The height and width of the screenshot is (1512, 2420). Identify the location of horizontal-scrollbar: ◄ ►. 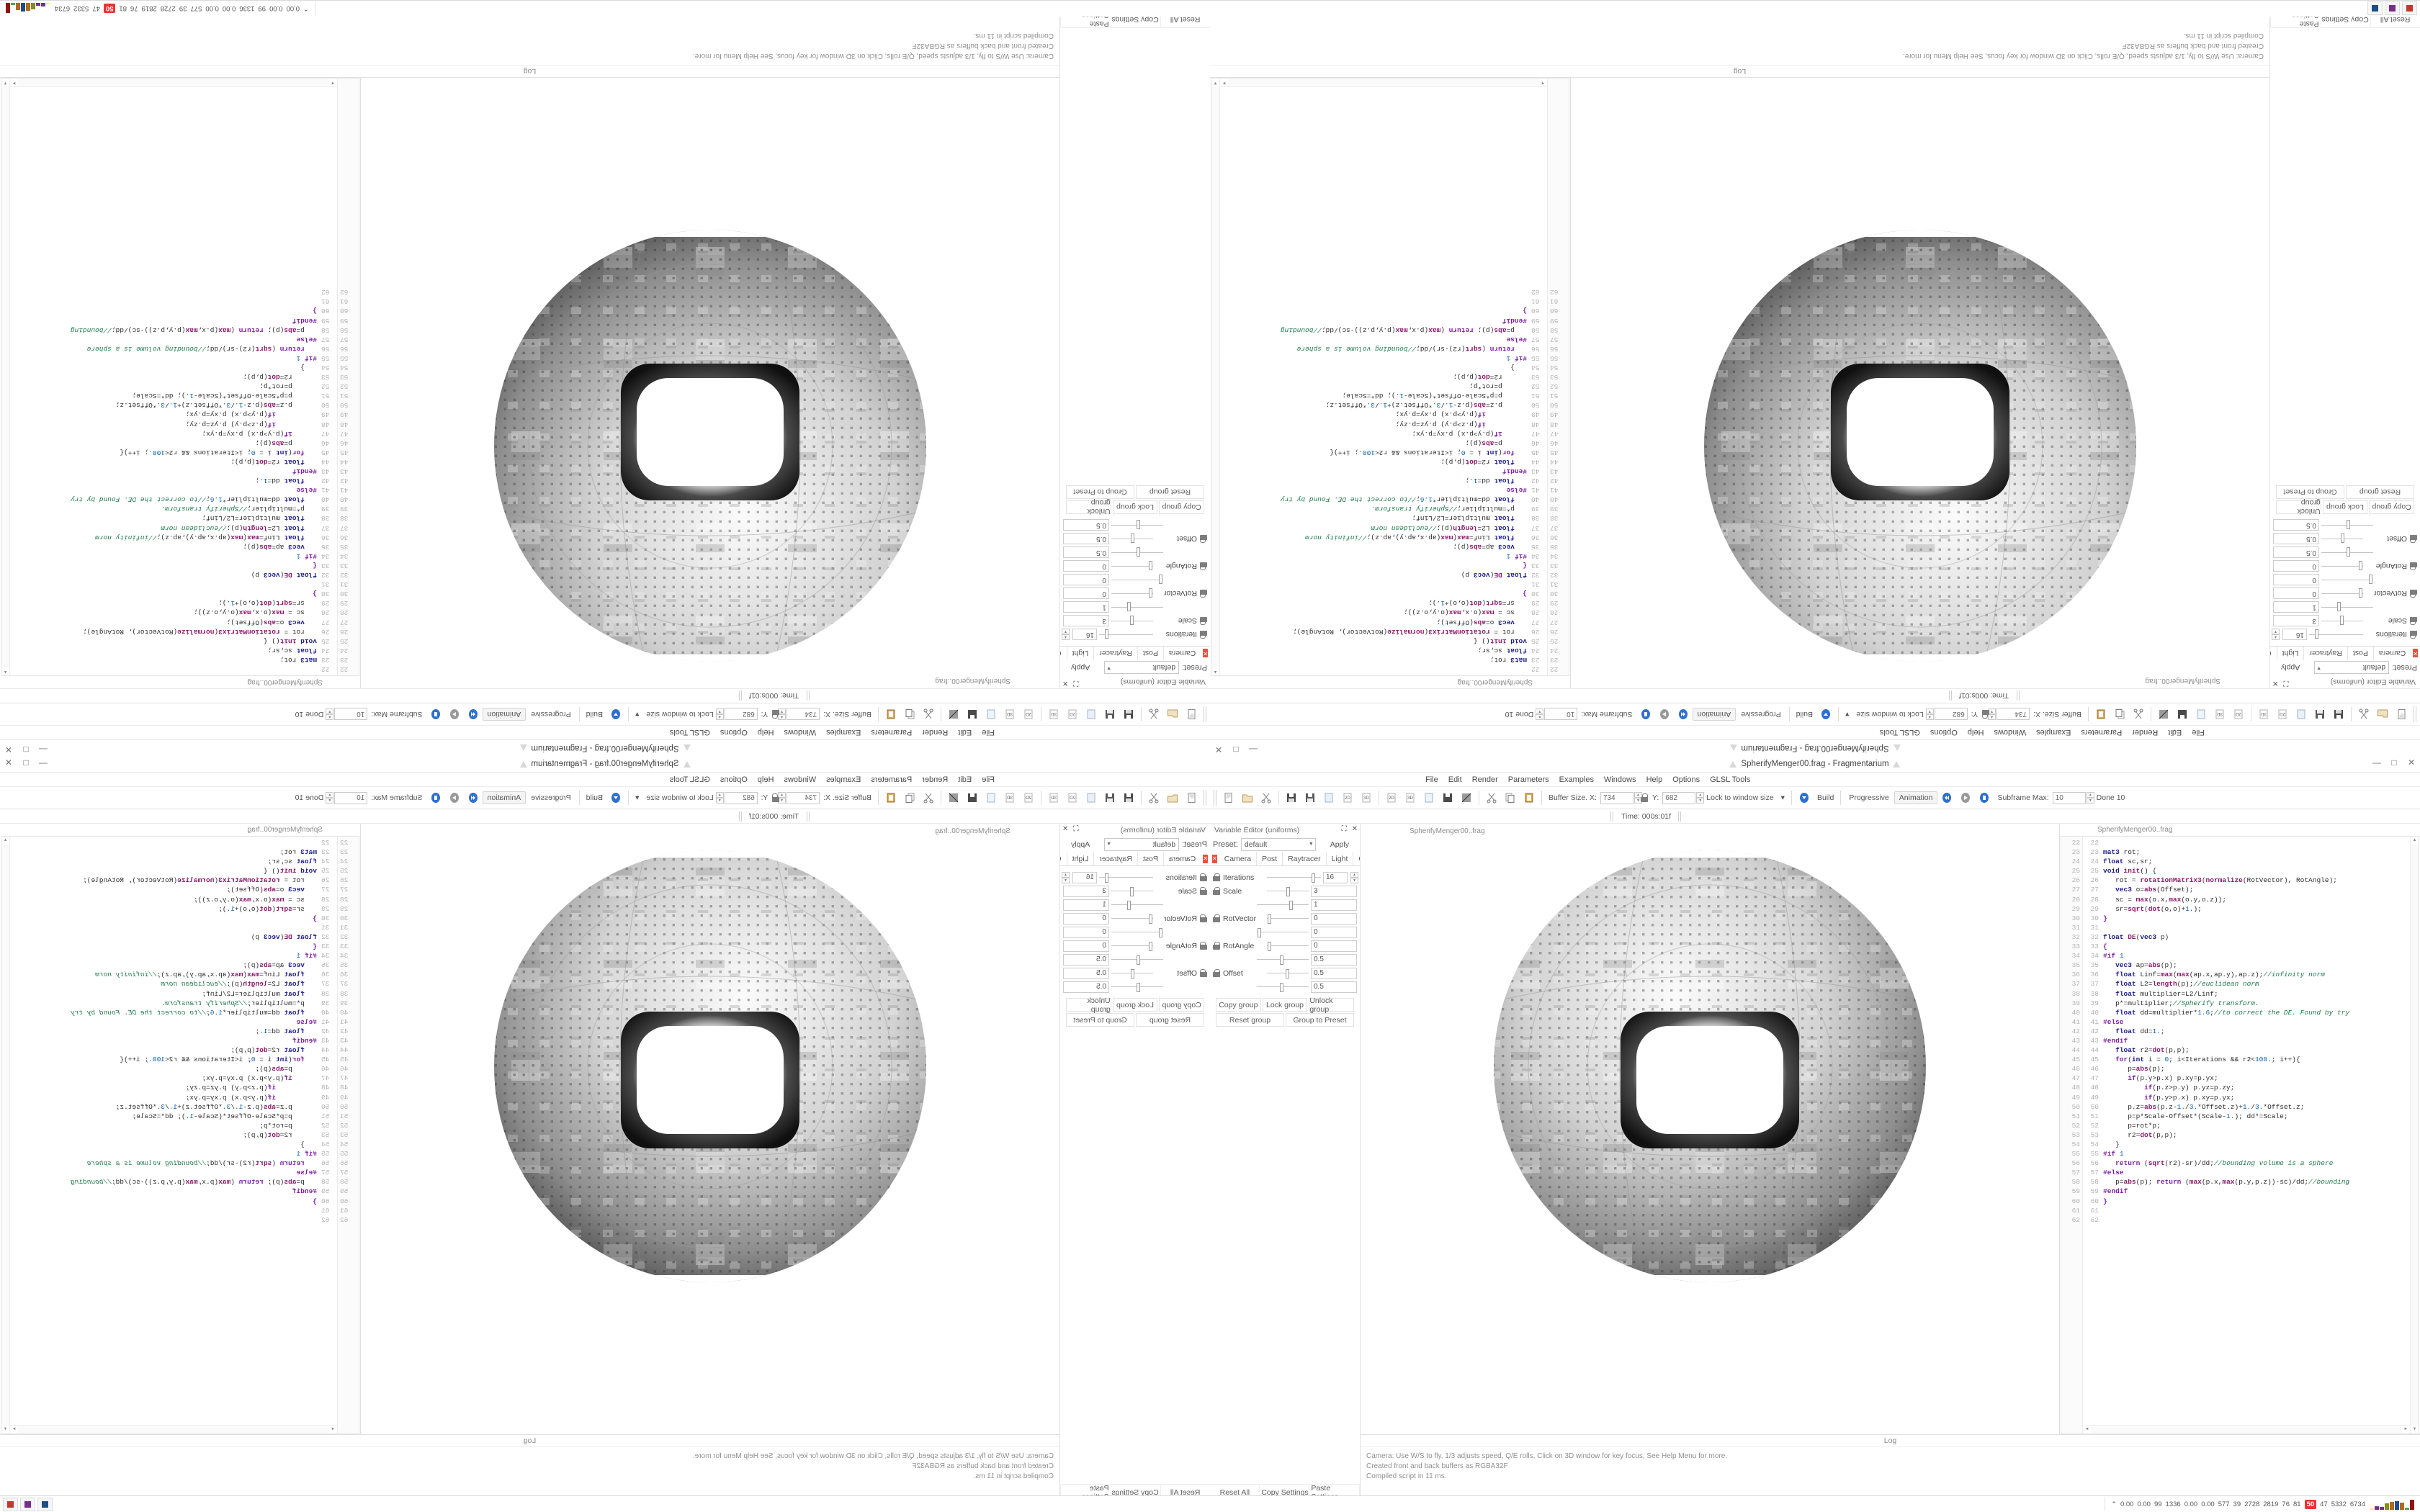
(173, 1429).